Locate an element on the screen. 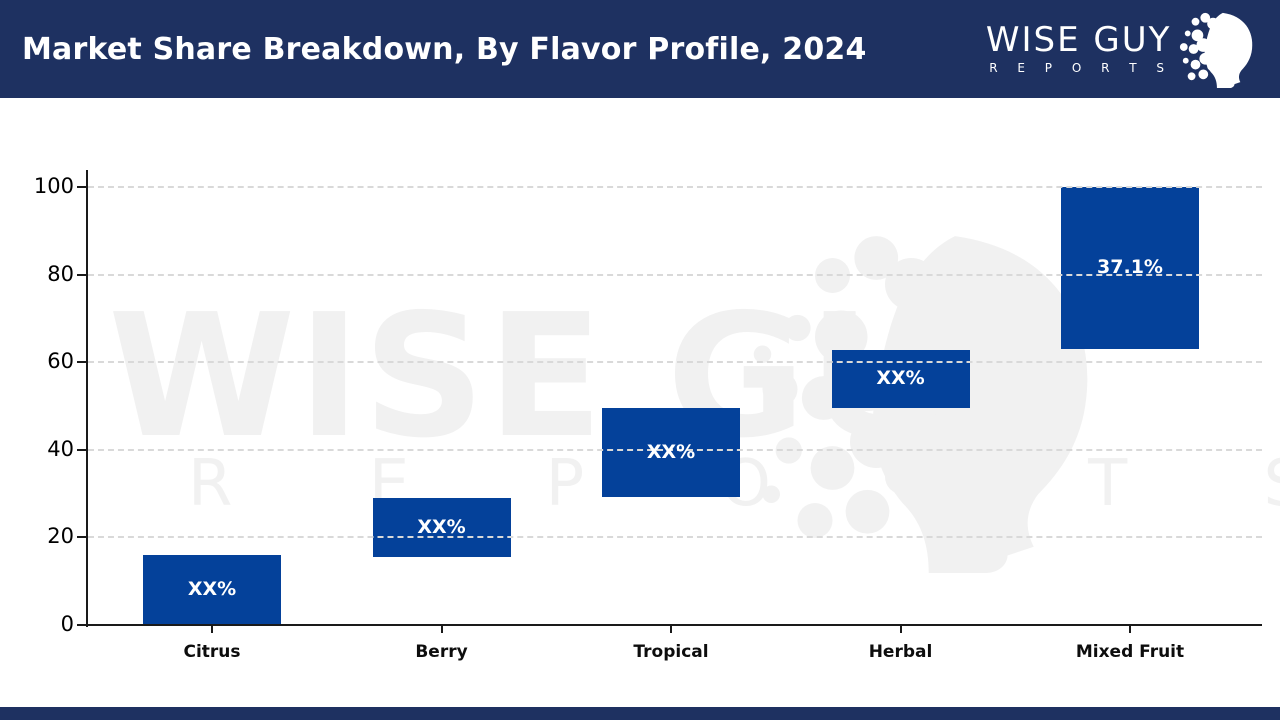 Image resolution: width=1280 pixels, height=720 pixels. x-axis-category-label: Mixed Fruit is located at coordinates (1130, 652).